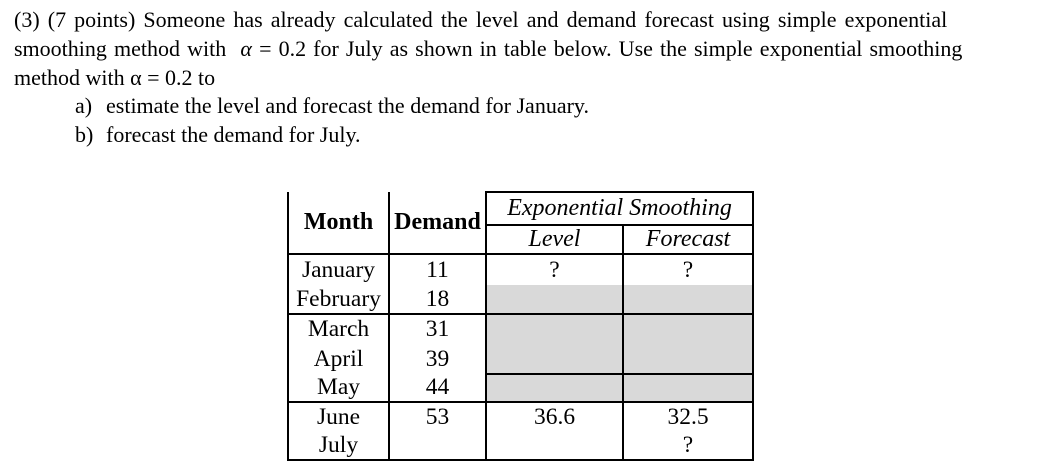 This screenshot has height=468, width=1052. I want to click on table-row-february: February 18, so click(521, 300).